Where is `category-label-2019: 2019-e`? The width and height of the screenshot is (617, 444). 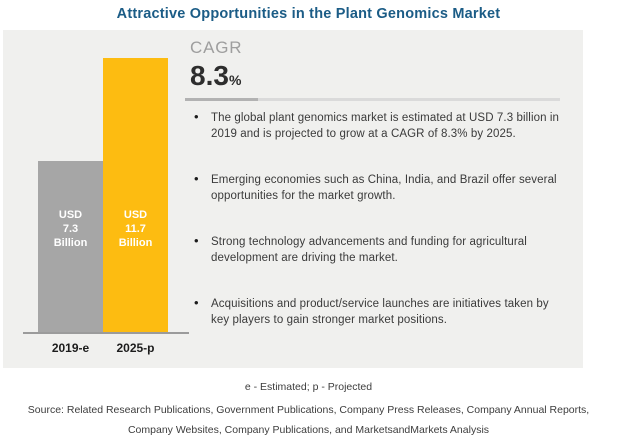 category-label-2019: 2019-e is located at coordinates (70, 348).